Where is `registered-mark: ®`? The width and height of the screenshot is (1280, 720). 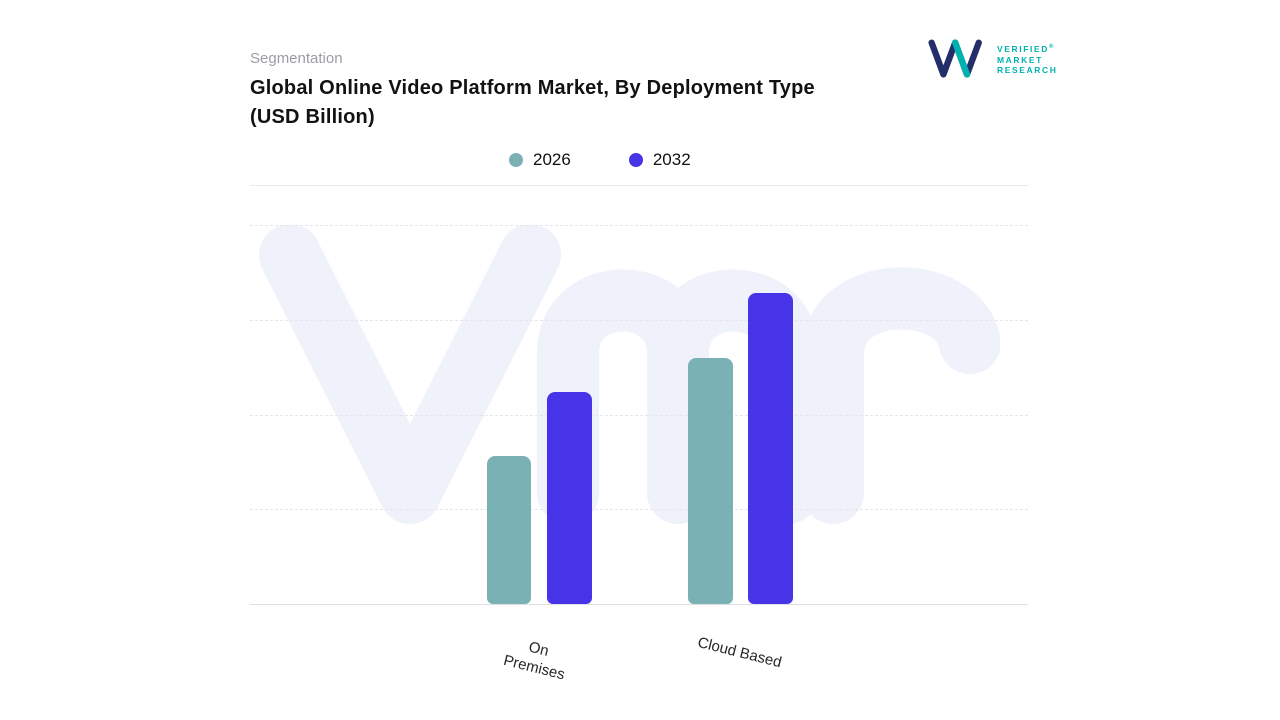
registered-mark: ® is located at coordinates (1051, 47).